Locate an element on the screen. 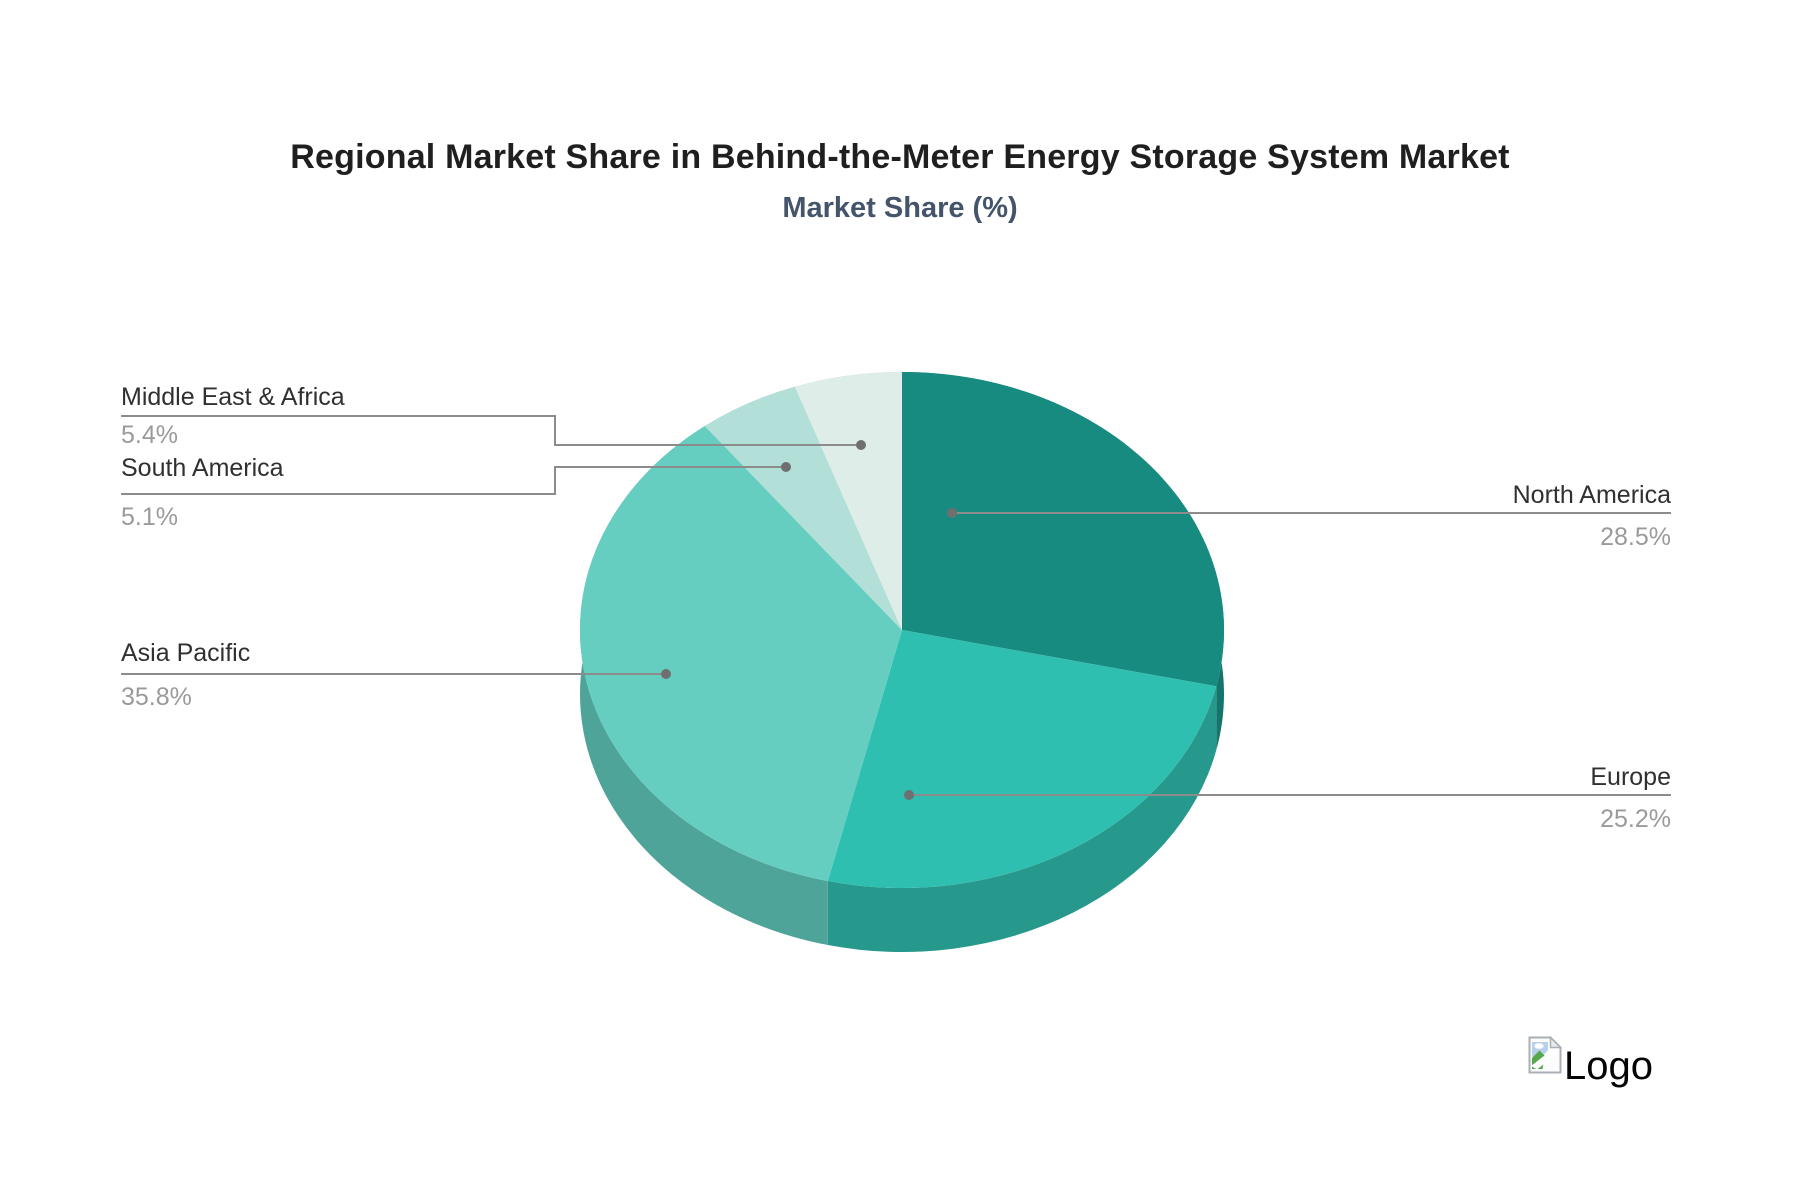 This screenshot has height=1196, width=1800. pie-slice-asia-pacific is located at coordinates (741, 654).